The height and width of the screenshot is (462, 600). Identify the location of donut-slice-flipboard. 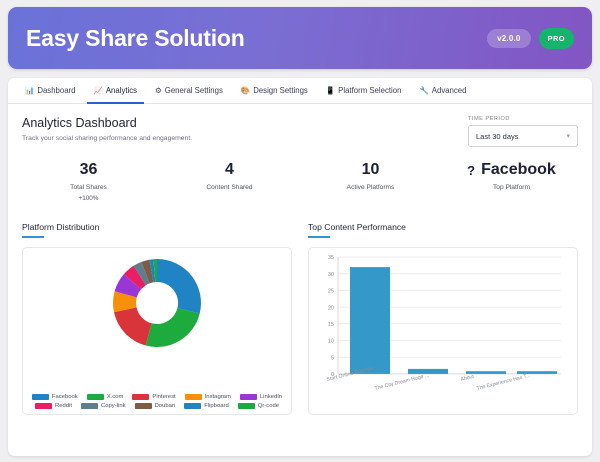
(152, 271).